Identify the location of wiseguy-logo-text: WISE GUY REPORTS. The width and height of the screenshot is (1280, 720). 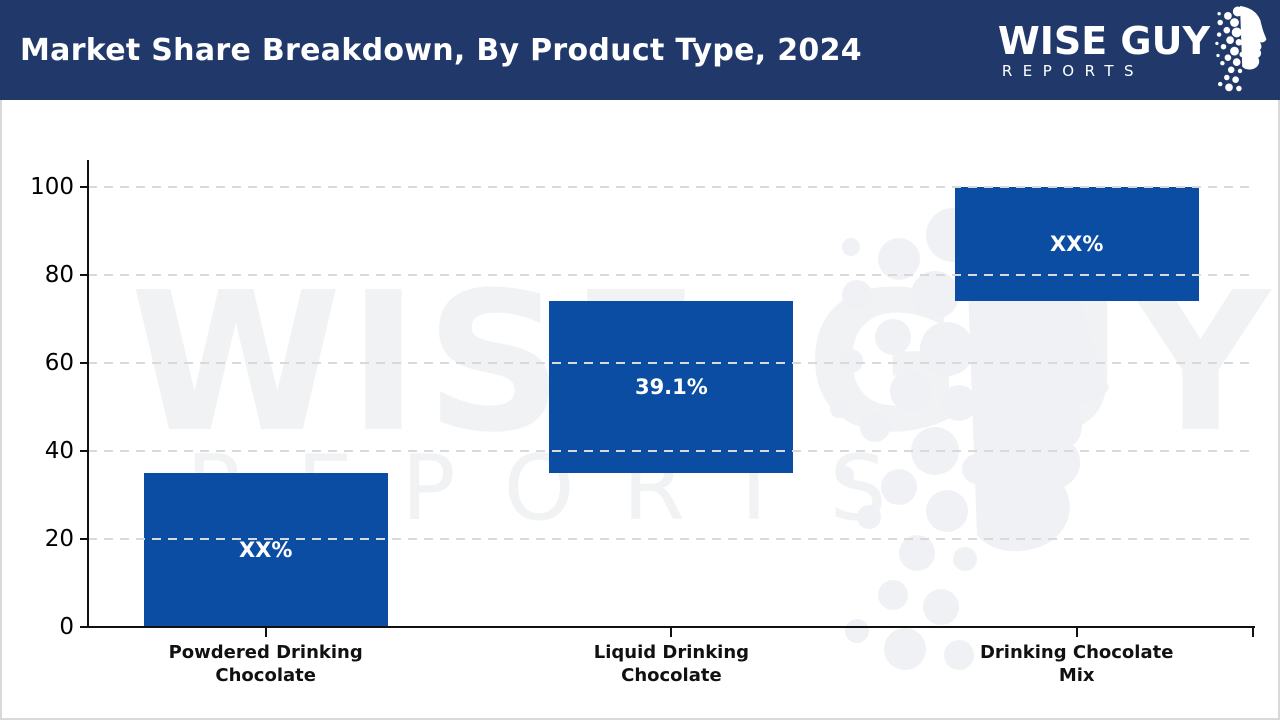
(1104, 50).